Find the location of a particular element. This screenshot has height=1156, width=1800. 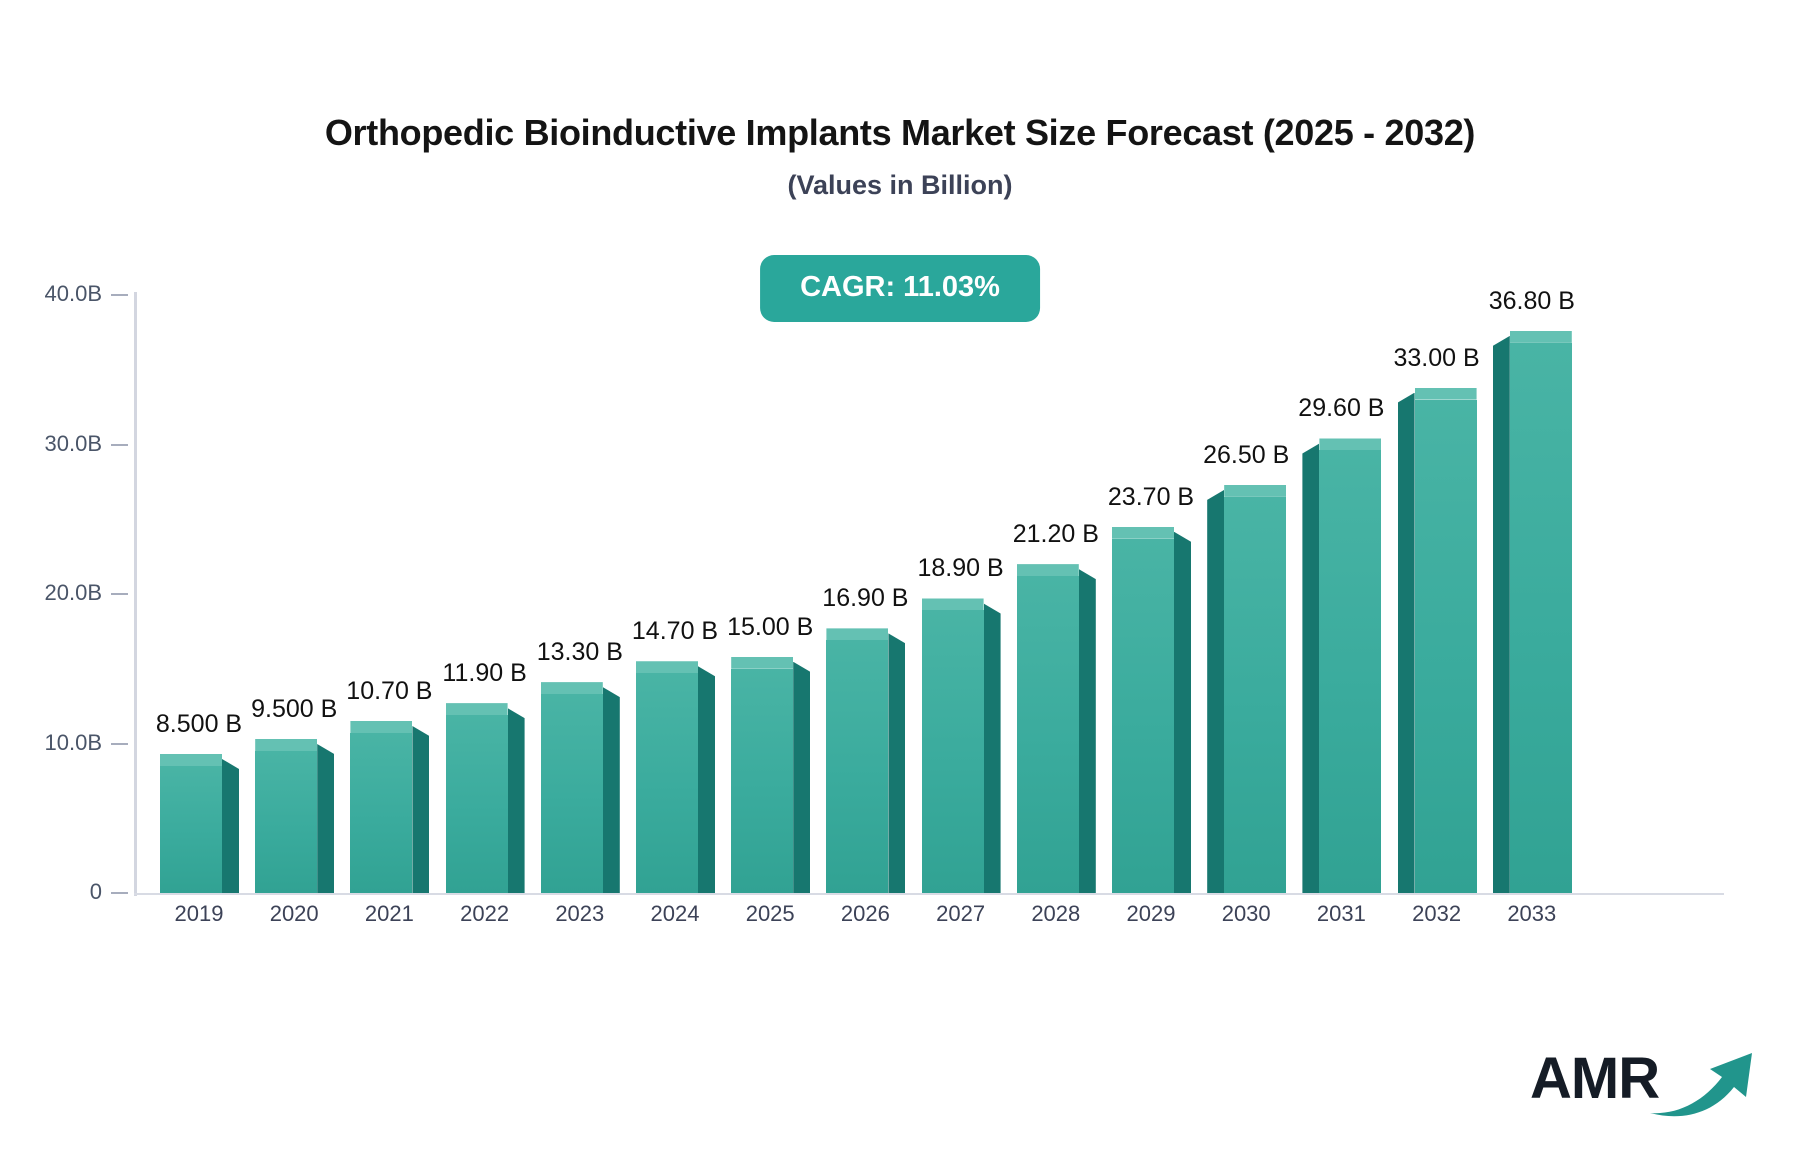

x-axis-tick-label: 2029 is located at coordinates (1151, 913).